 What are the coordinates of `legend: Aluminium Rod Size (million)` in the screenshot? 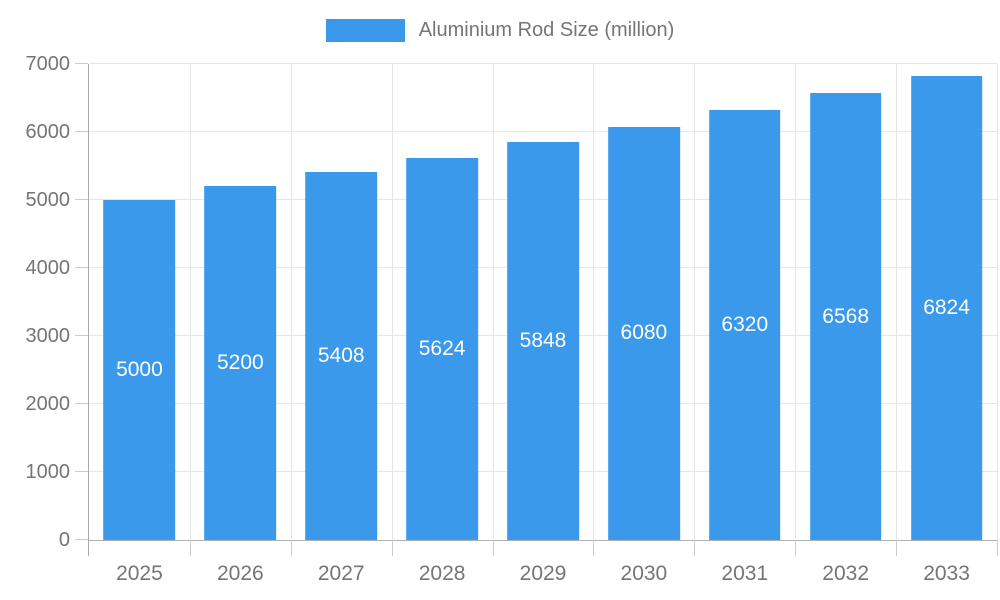 It's located at (500, 30).